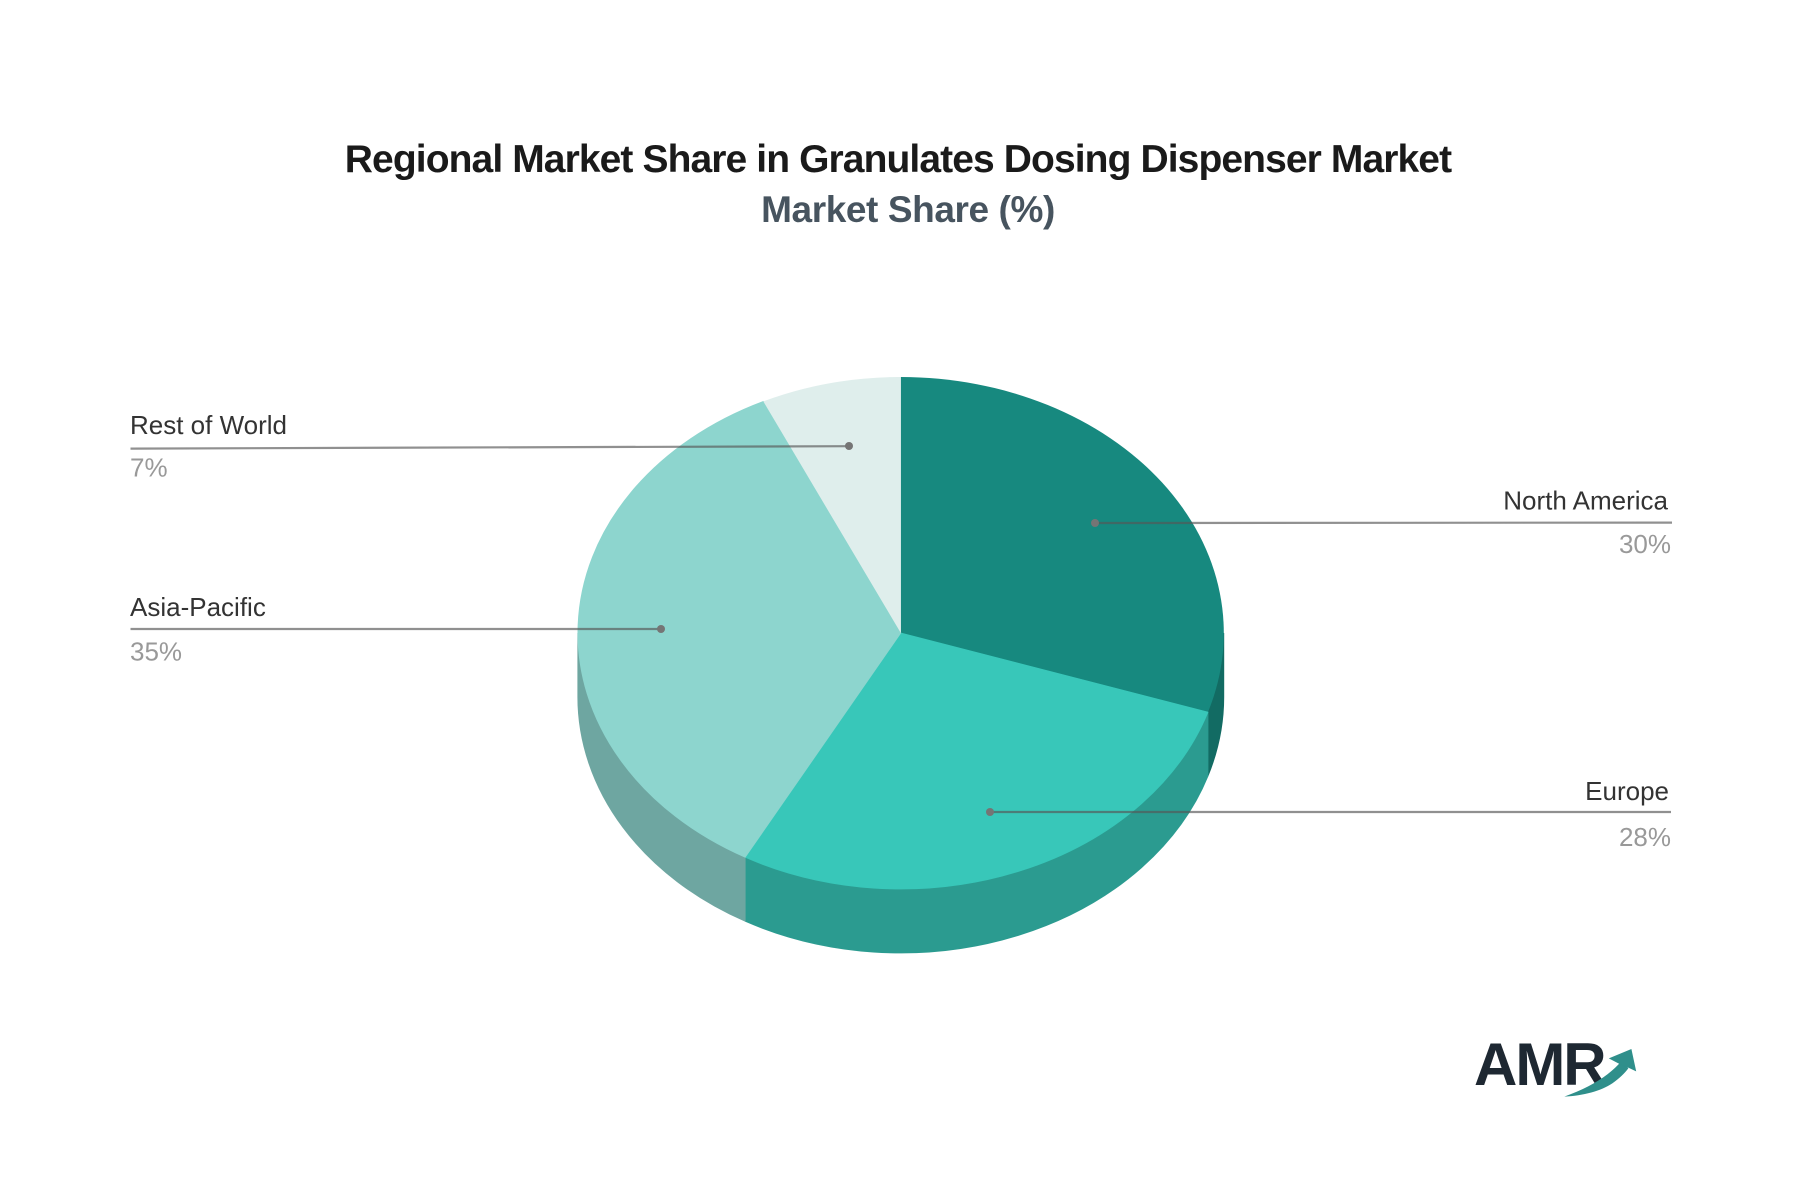 The image size is (1800, 1196). Describe the element at coordinates (198, 607) in the screenshot. I see `svg-text: Asia-Pacific` at that location.